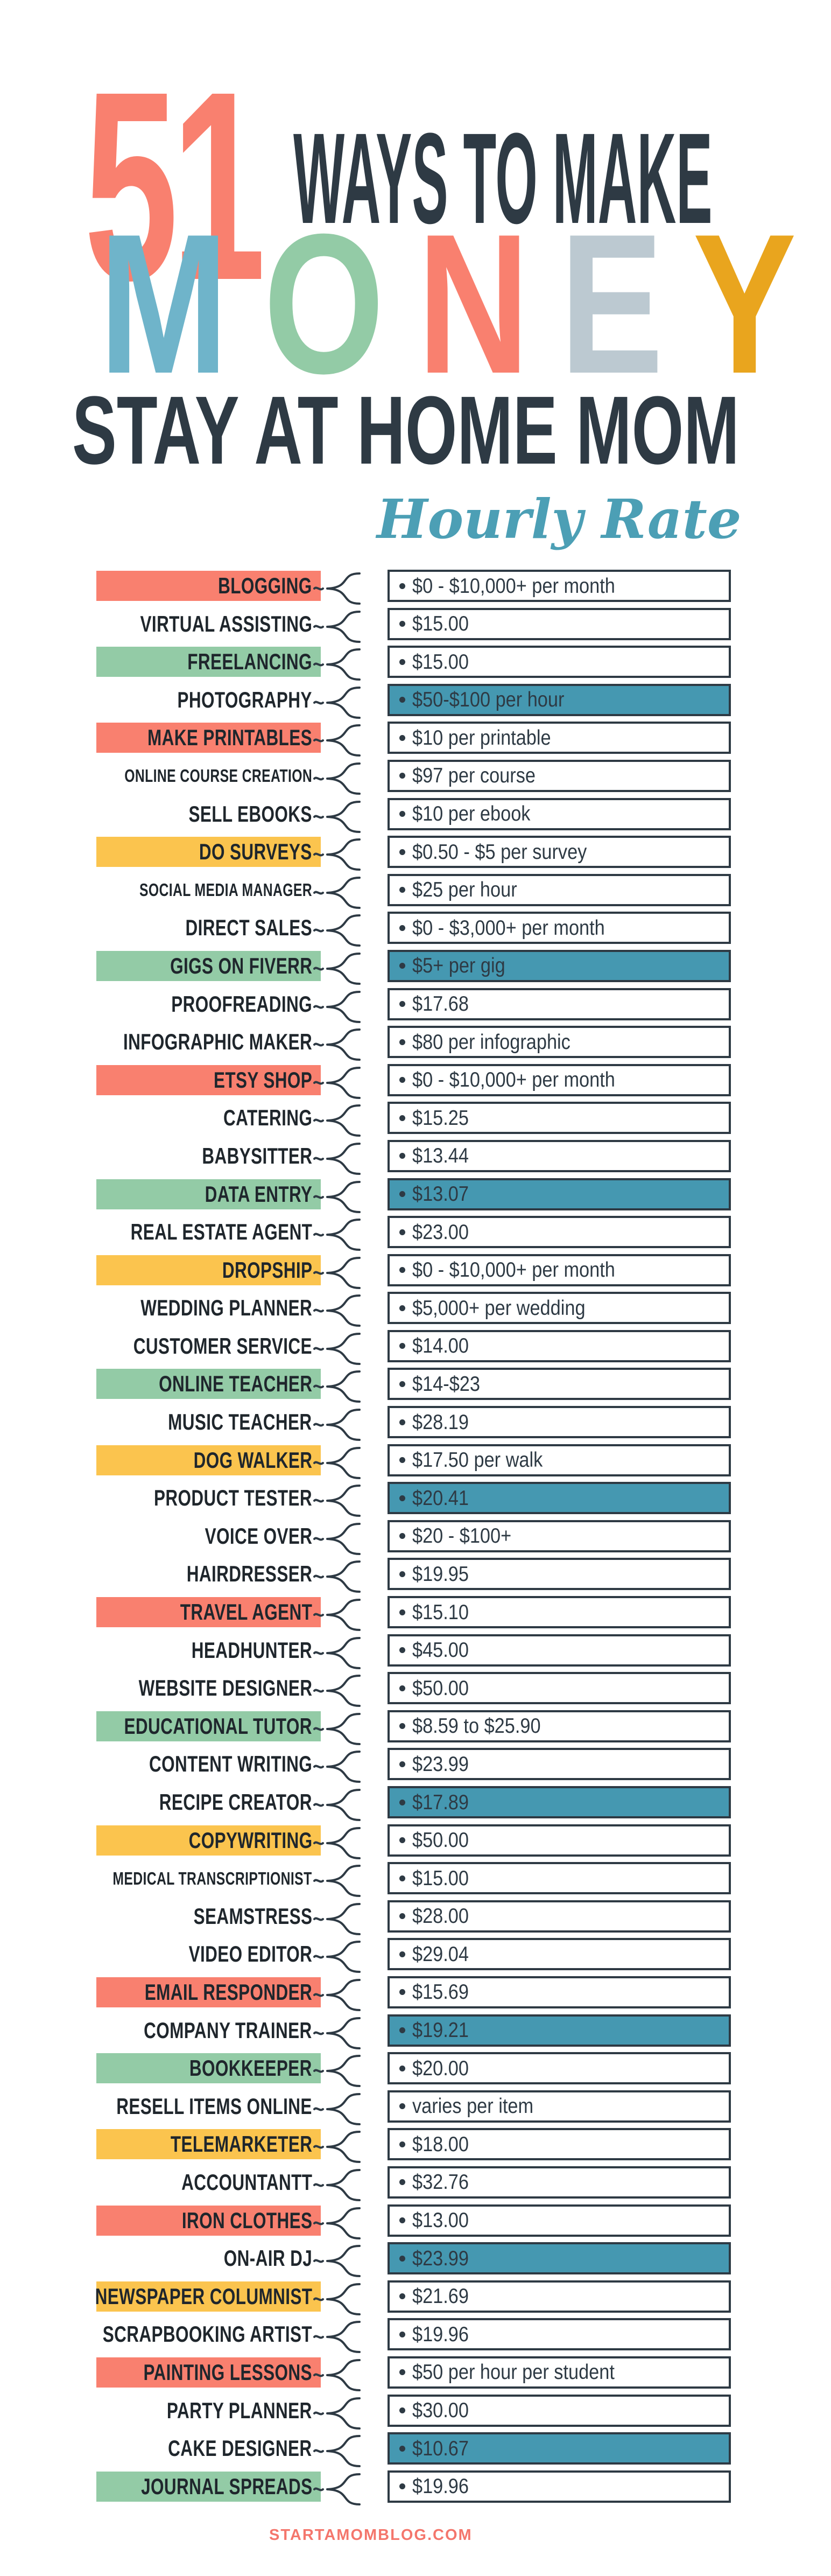 Image resolution: width=831 pixels, height=2576 pixels. I want to click on rate-box: $15.00, so click(559, 1878).